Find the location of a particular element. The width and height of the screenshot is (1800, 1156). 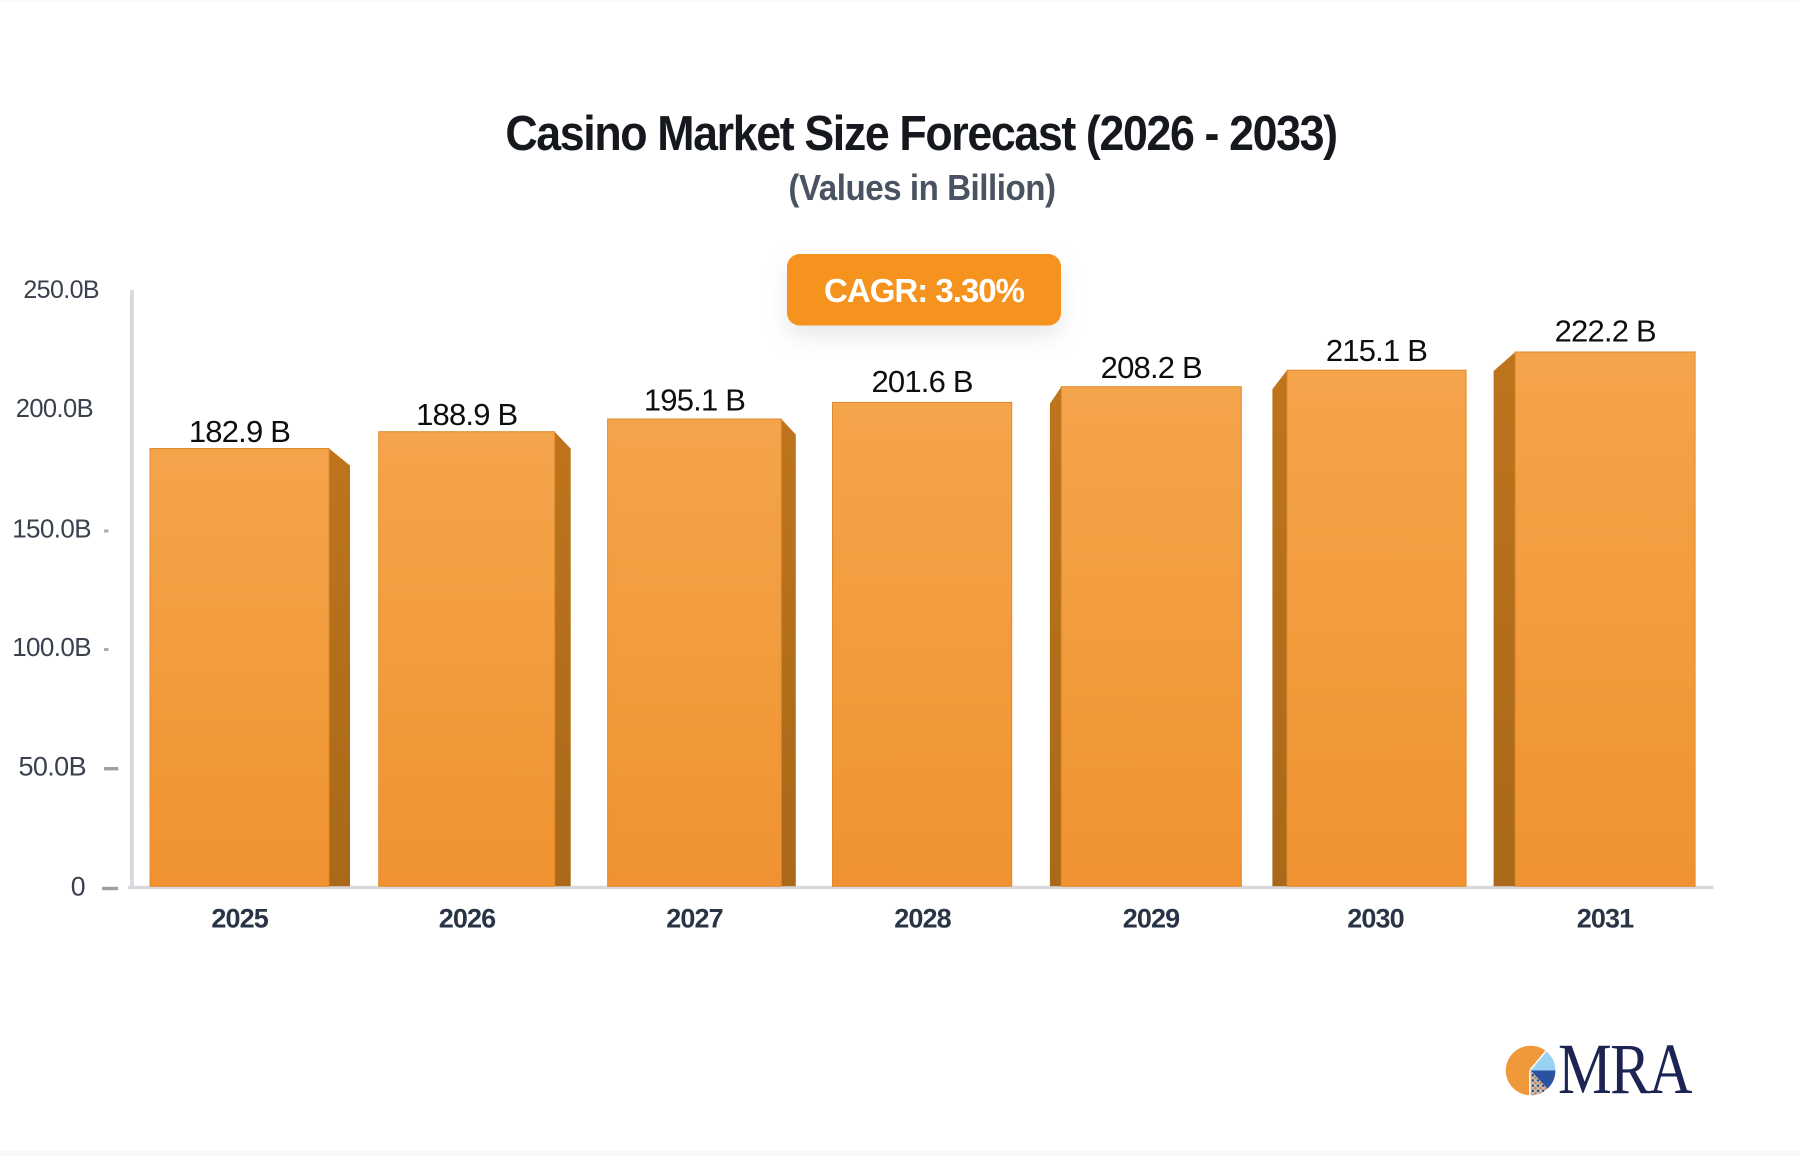

svg-text: 100.0B is located at coordinates (51, 647).